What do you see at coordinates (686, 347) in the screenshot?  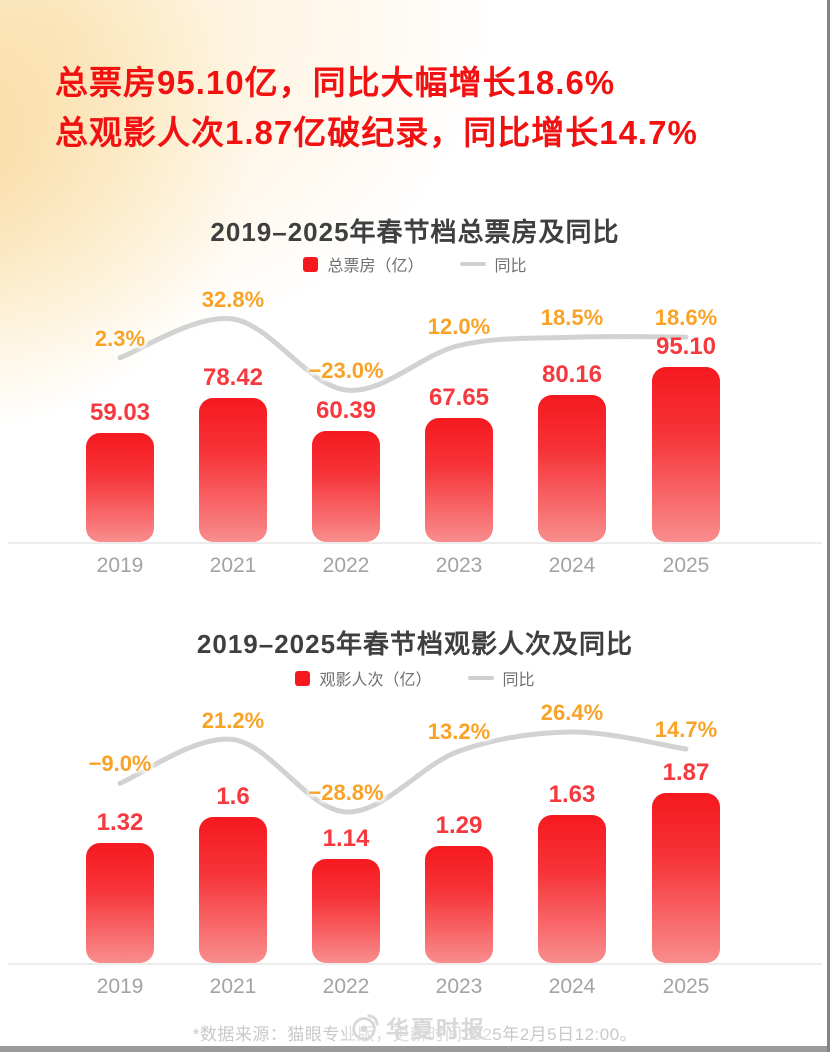 I see `bar-value-label-2025: 95.10` at bounding box center [686, 347].